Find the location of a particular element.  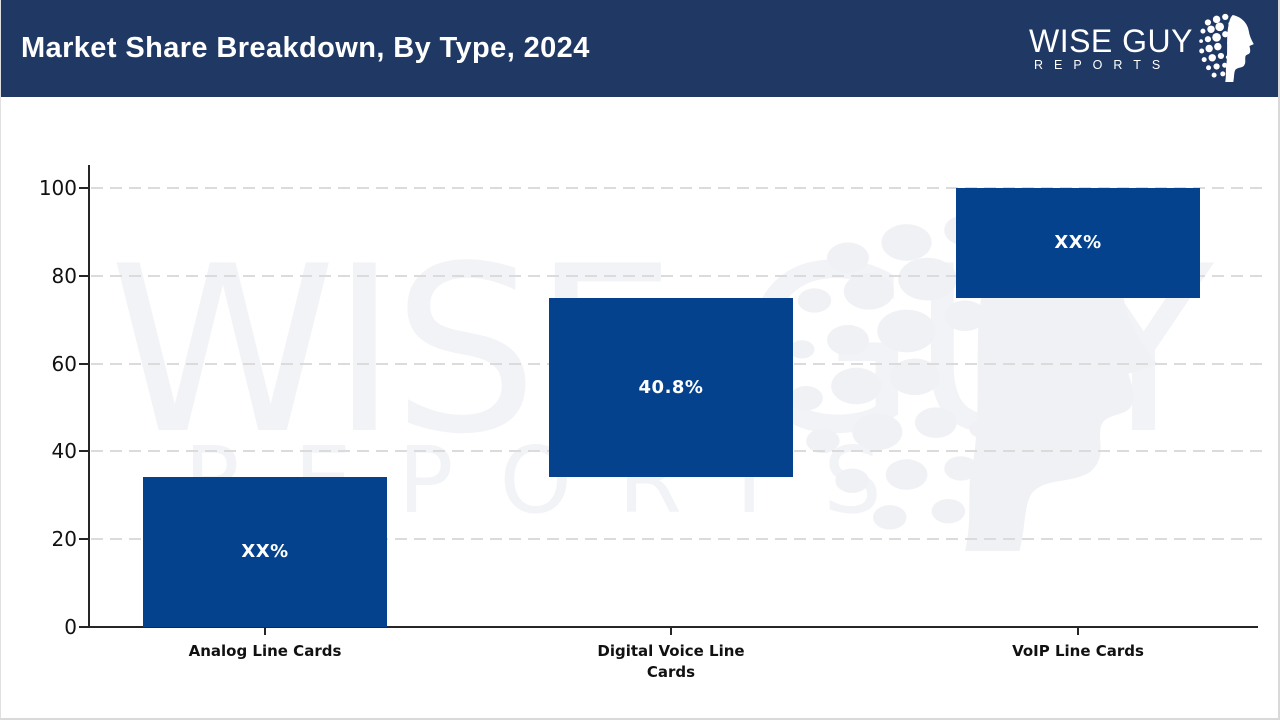

bar-analog-line-cards: XX% is located at coordinates (265, 551).